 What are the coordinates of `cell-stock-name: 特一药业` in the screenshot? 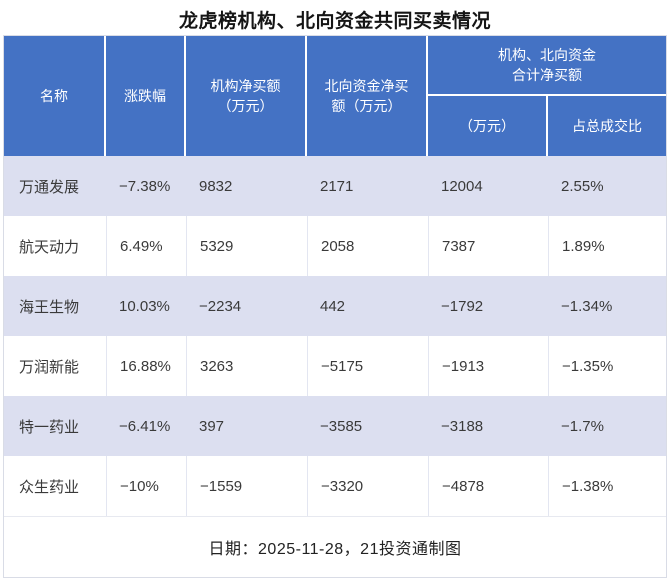 It's located at (49, 427).